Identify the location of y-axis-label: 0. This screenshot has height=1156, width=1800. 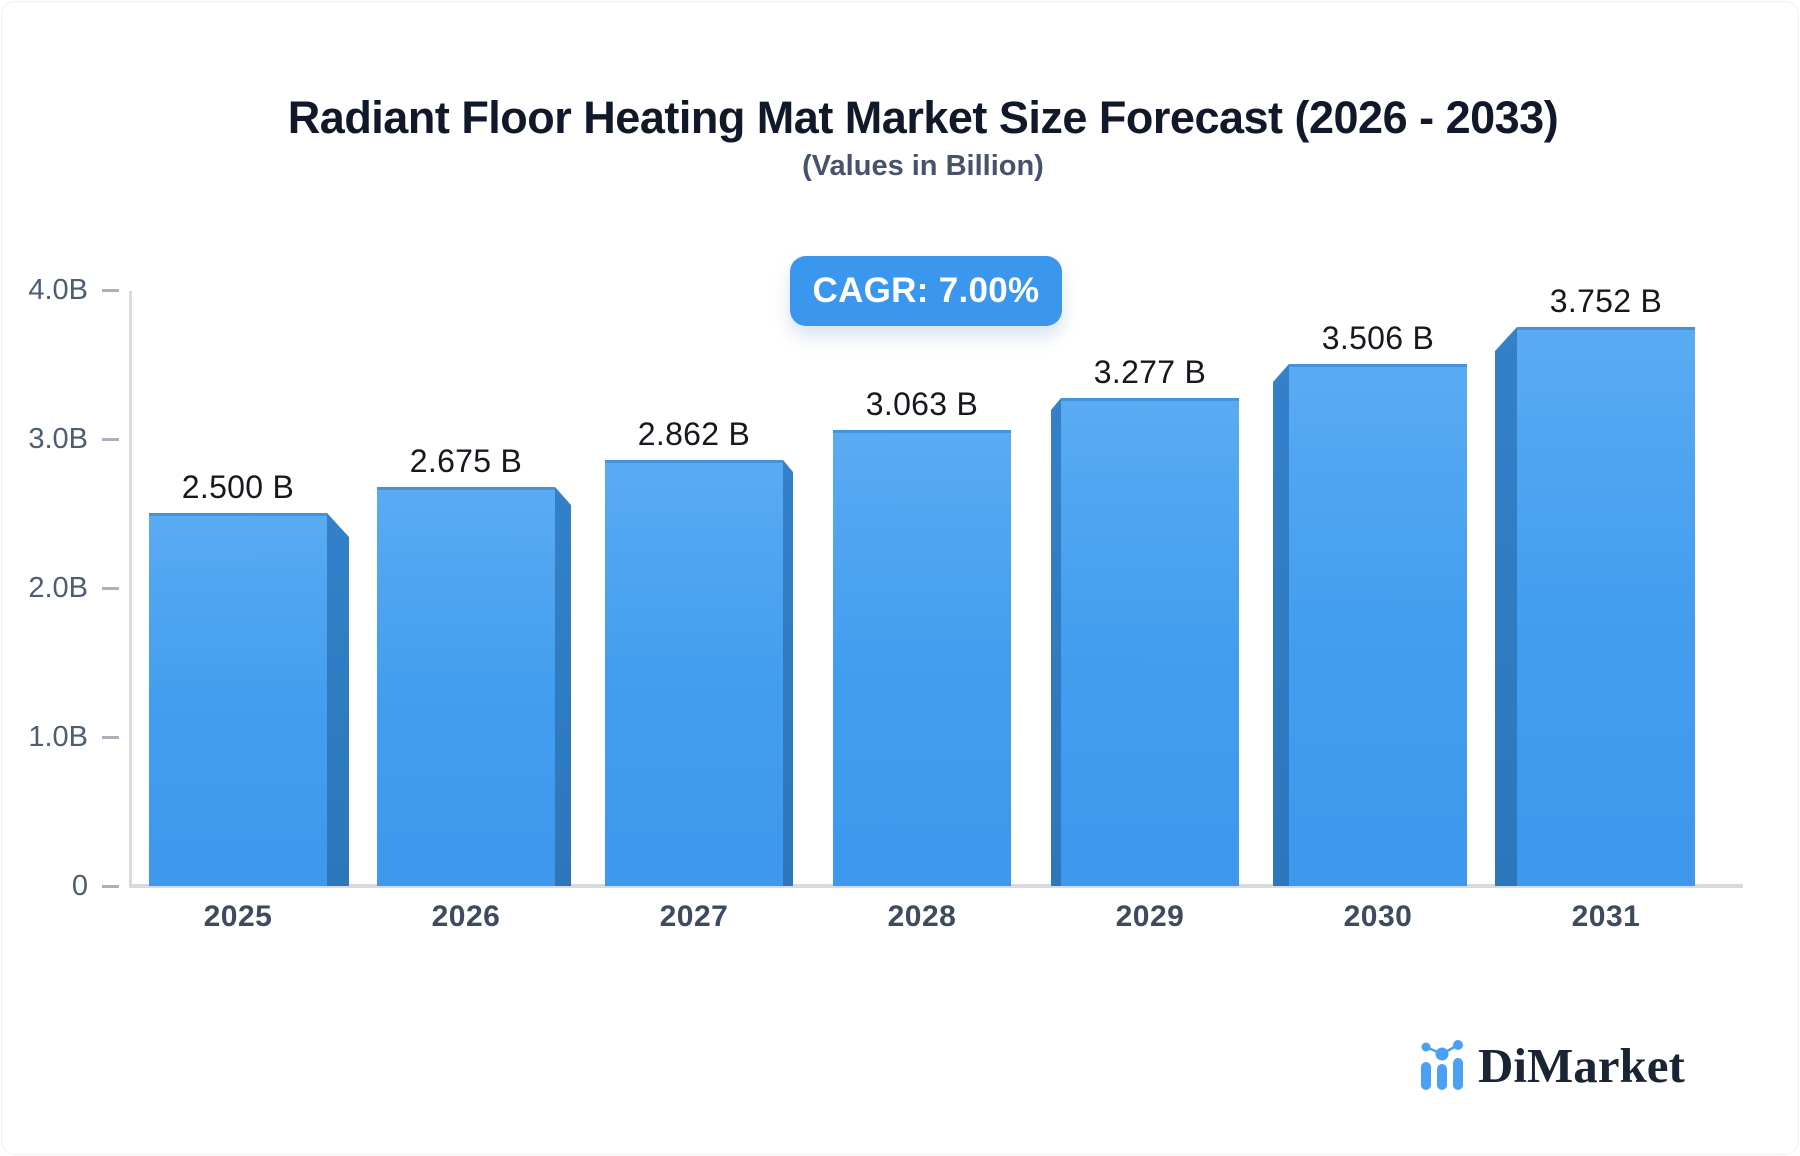
(79, 886).